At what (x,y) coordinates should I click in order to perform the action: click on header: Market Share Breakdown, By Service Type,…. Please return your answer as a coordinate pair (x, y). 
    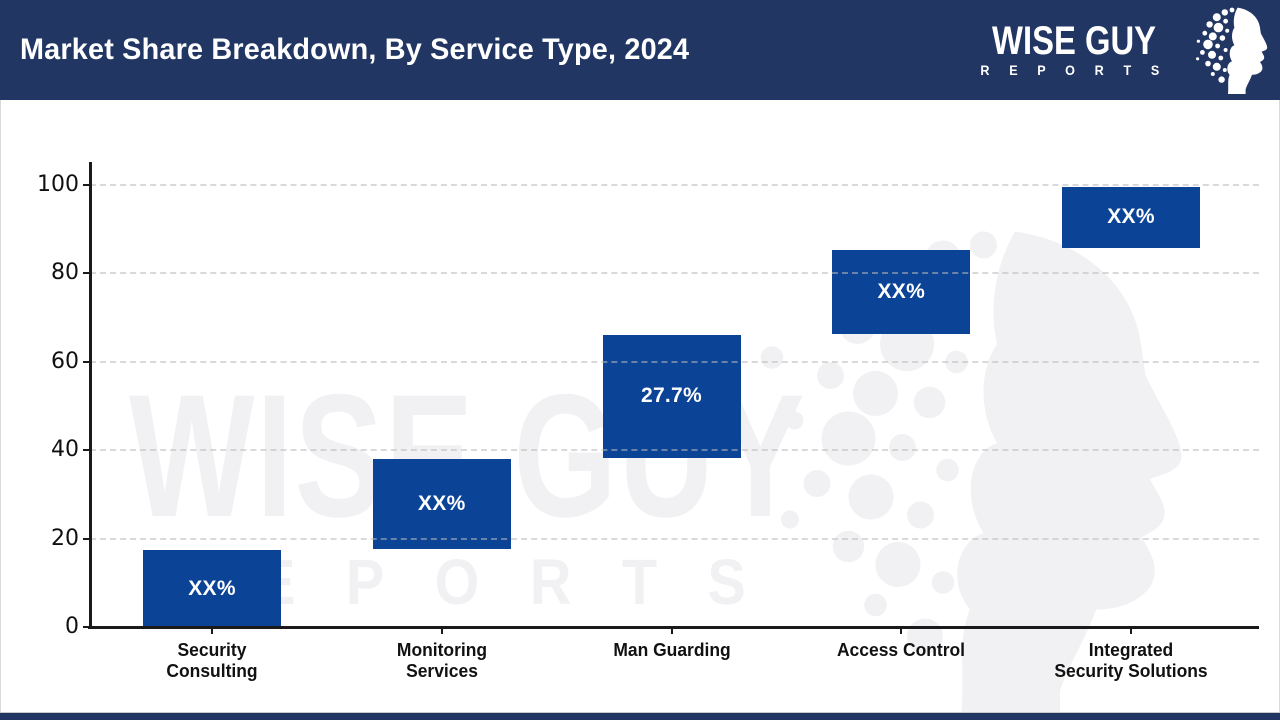
    Looking at the image, I should click on (640, 50).